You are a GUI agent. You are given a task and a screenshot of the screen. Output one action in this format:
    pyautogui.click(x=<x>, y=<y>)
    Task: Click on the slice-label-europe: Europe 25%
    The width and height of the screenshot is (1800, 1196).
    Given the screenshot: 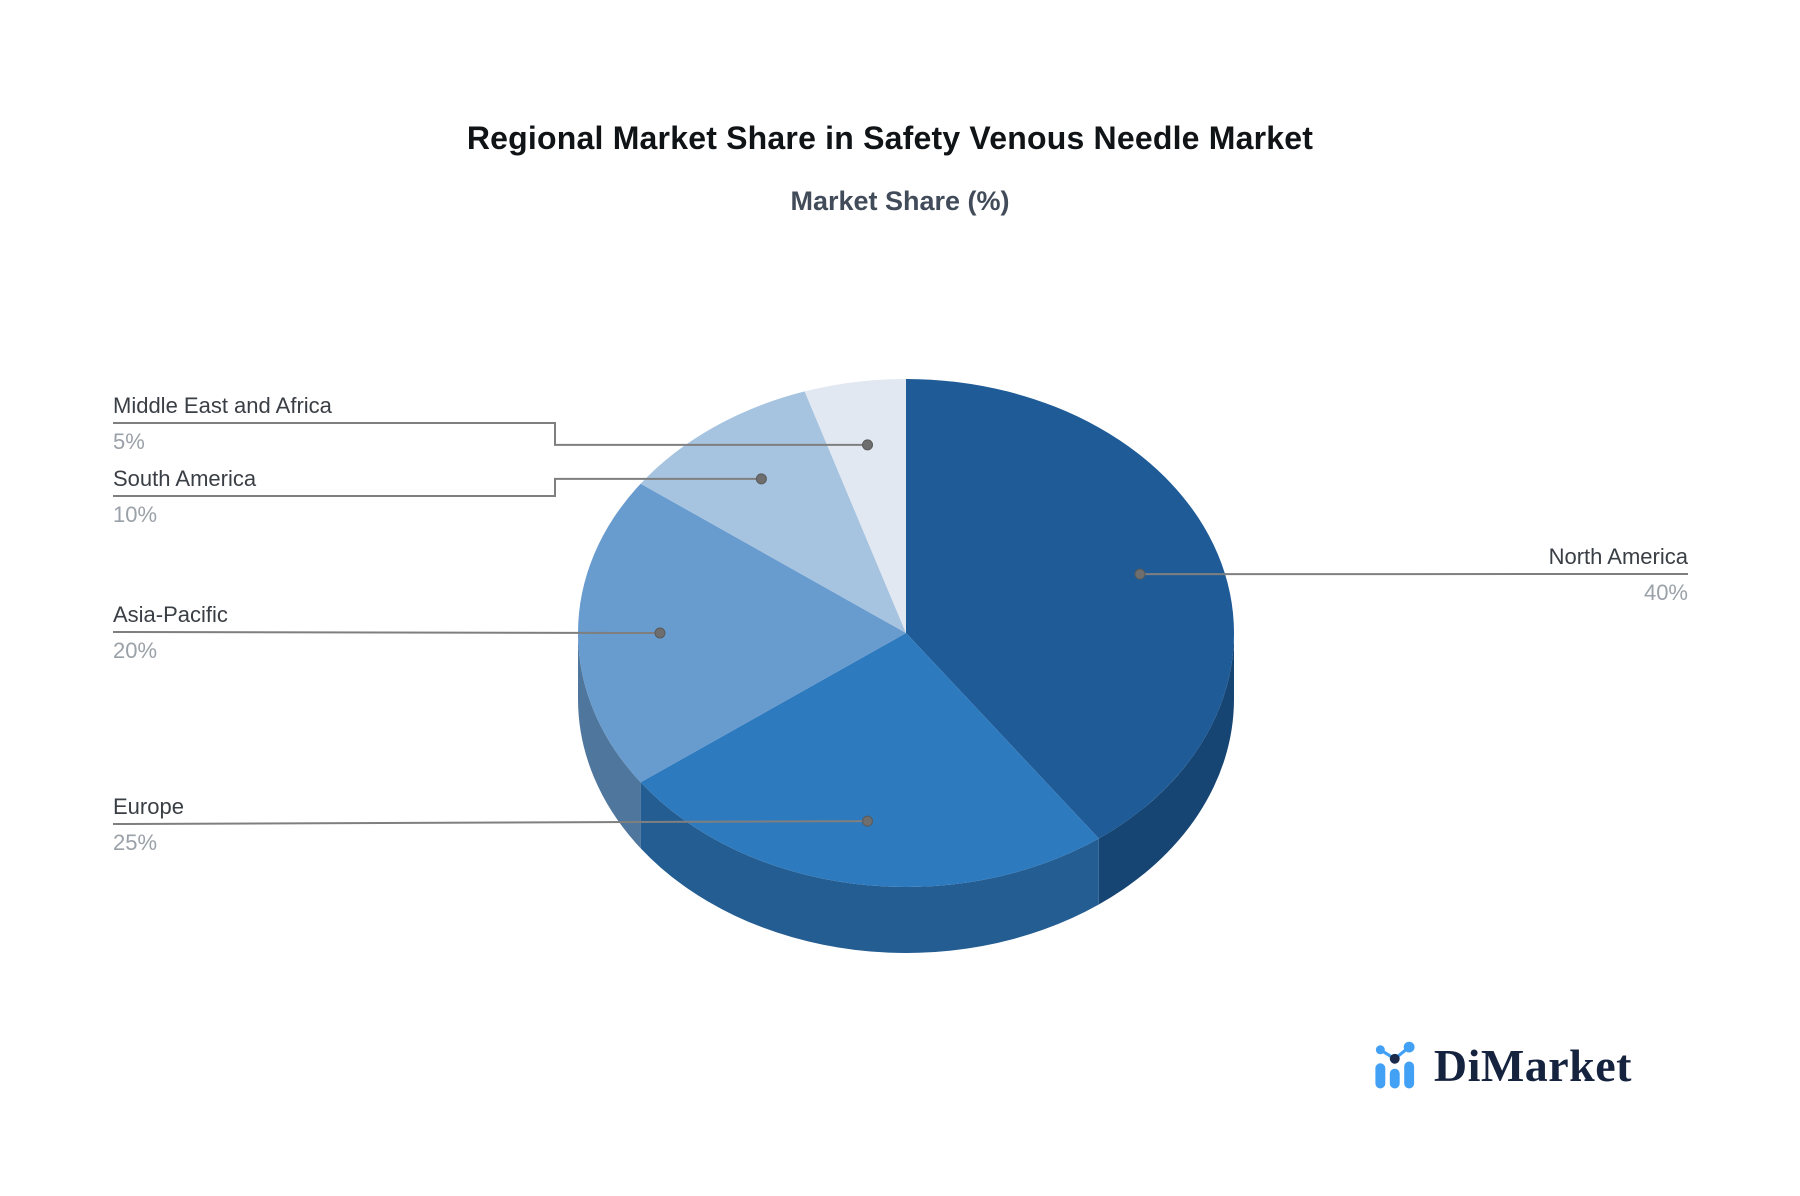 What is the action you would take?
    pyautogui.click(x=393, y=825)
    